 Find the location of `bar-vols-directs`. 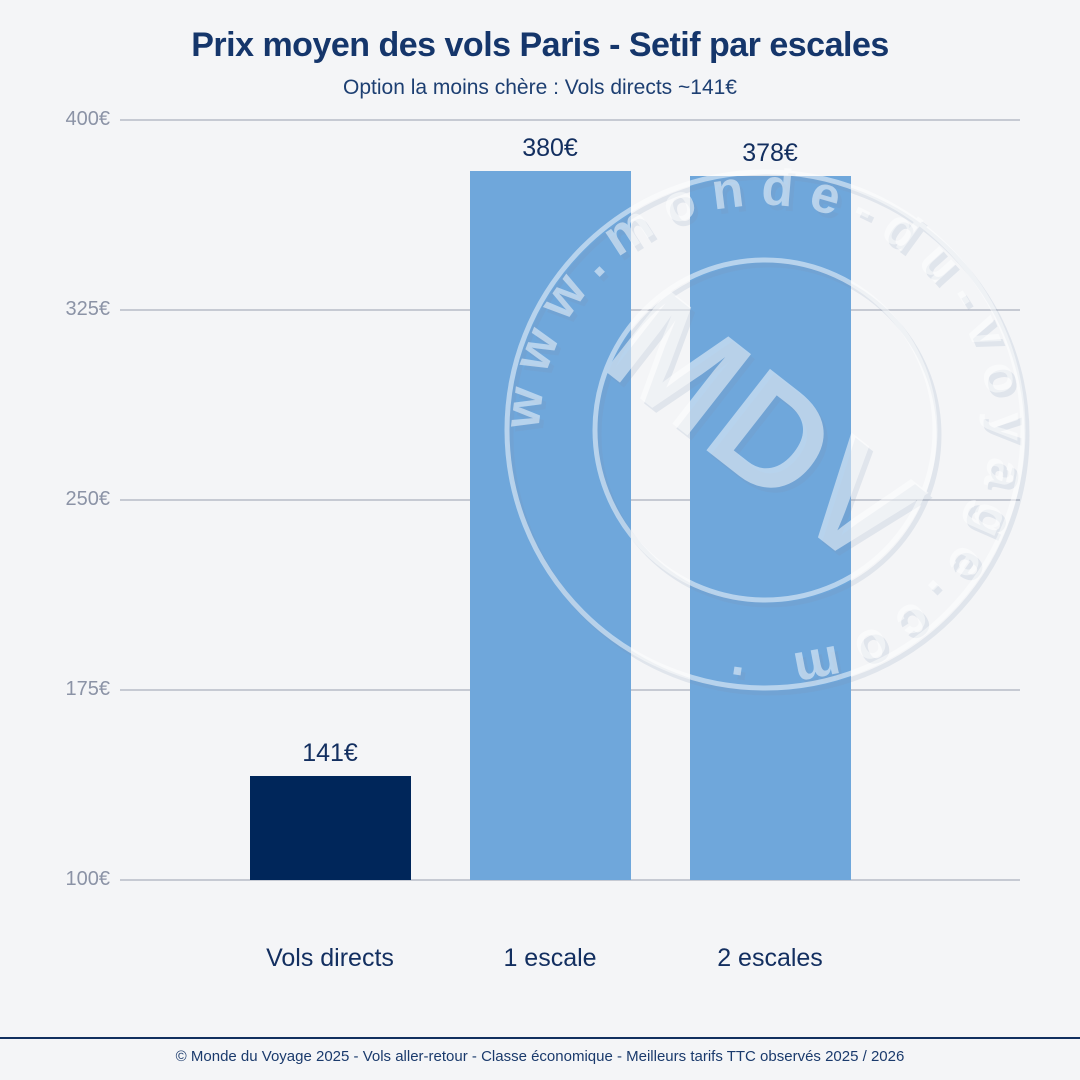

bar-vols-directs is located at coordinates (330, 828).